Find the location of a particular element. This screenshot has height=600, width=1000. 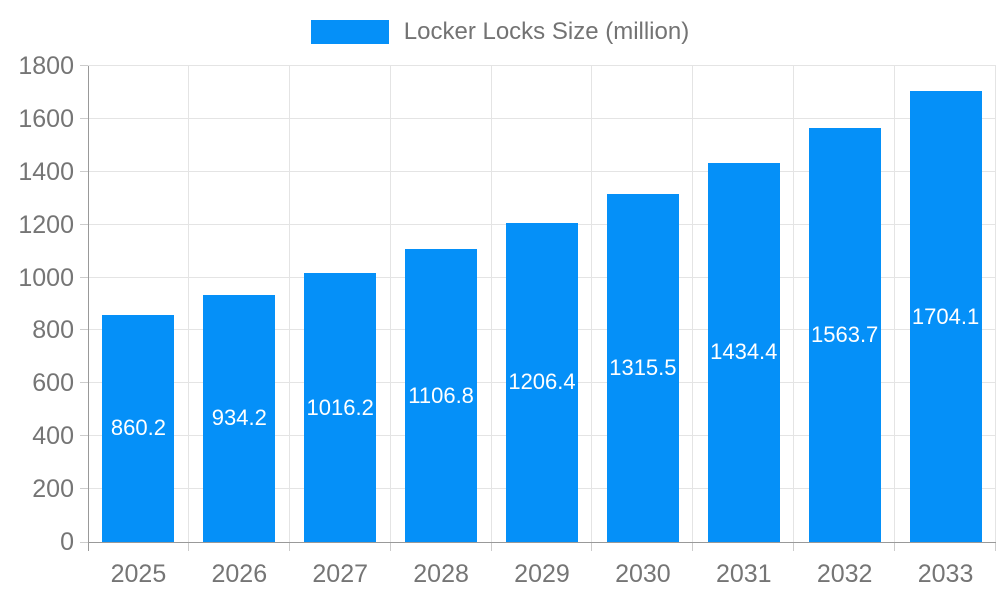

bar-2027 is located at coordinates (340, 407).